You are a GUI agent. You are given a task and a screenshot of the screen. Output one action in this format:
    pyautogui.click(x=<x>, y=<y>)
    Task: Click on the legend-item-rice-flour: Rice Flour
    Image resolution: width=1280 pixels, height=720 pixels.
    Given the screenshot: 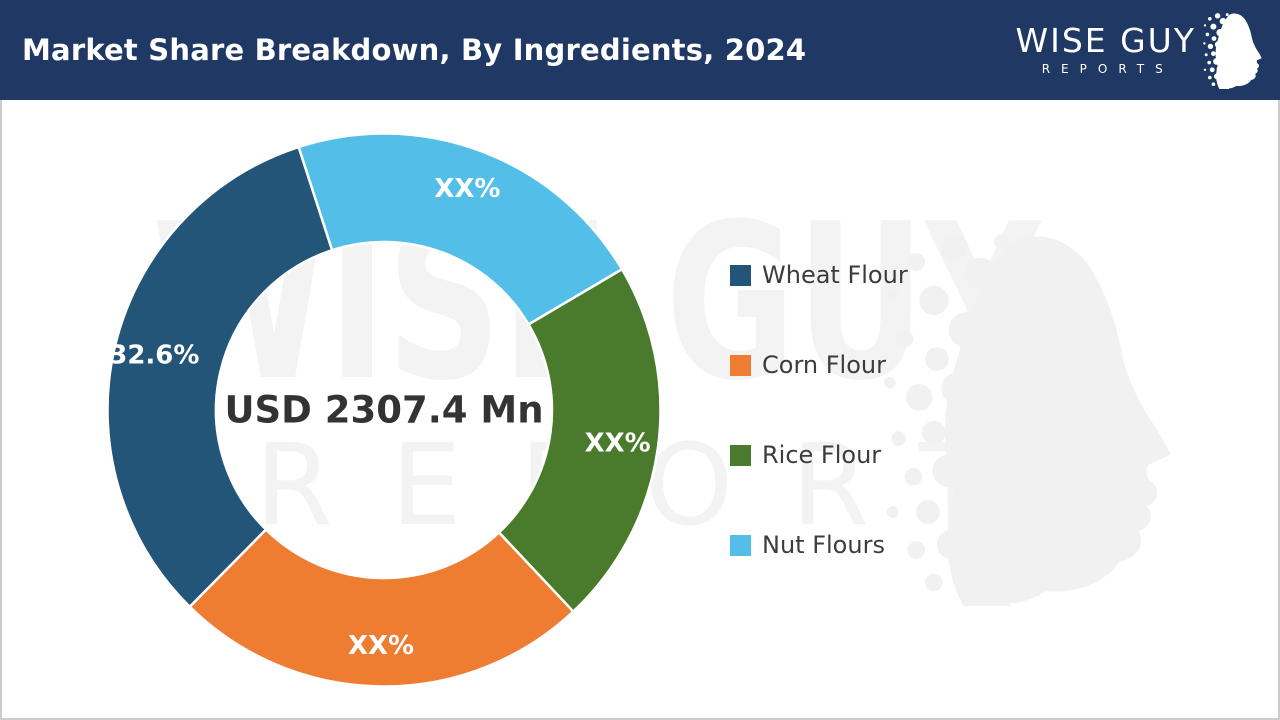 What is the action you would take?
    pyautogui.click(x=819, y=455)
    